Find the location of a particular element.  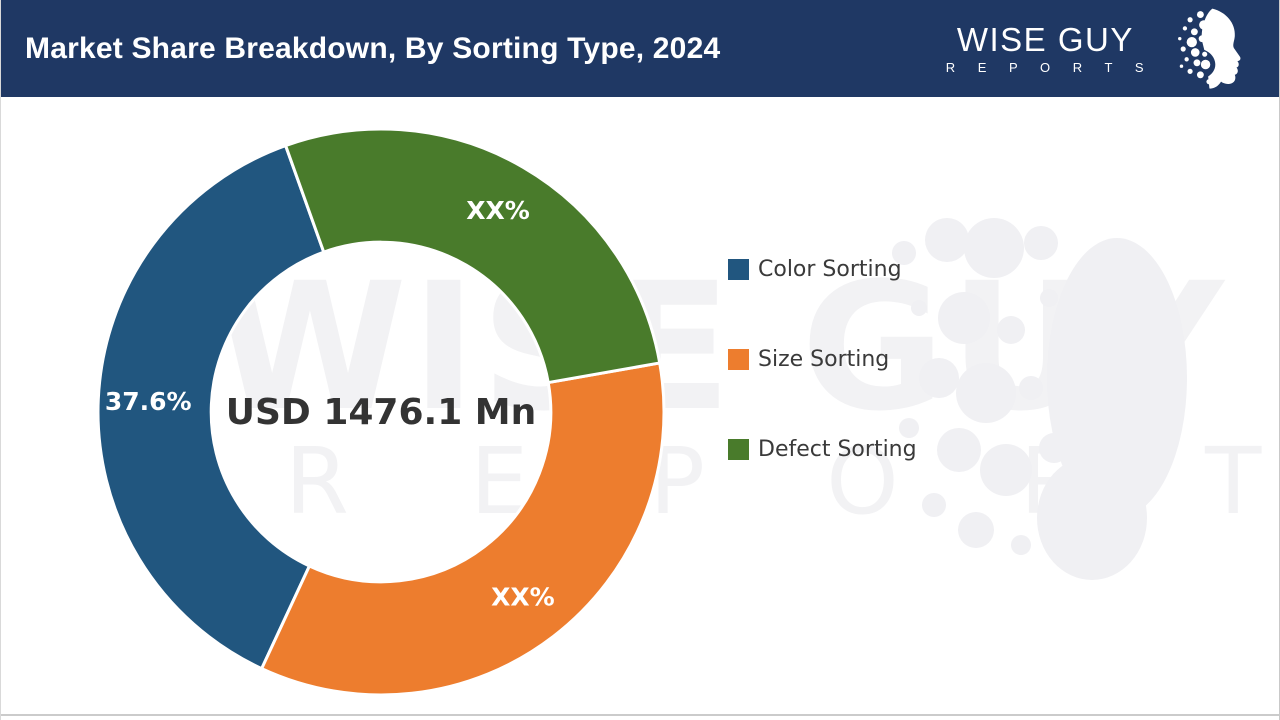

brand-logo-text: WISE GUY R E P O R T S is located at coordinates (1045, 48).